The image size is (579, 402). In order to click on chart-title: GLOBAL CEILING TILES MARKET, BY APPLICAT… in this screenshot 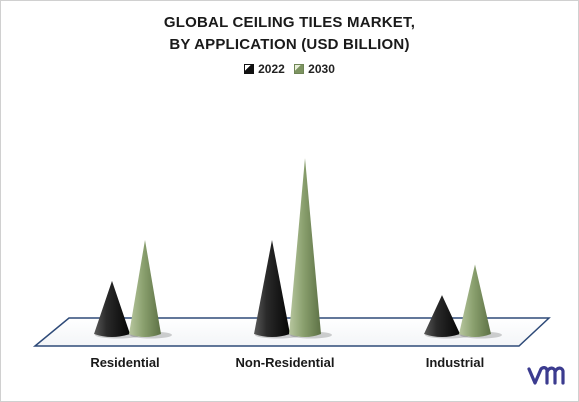, I will do `click(289, 34)`.